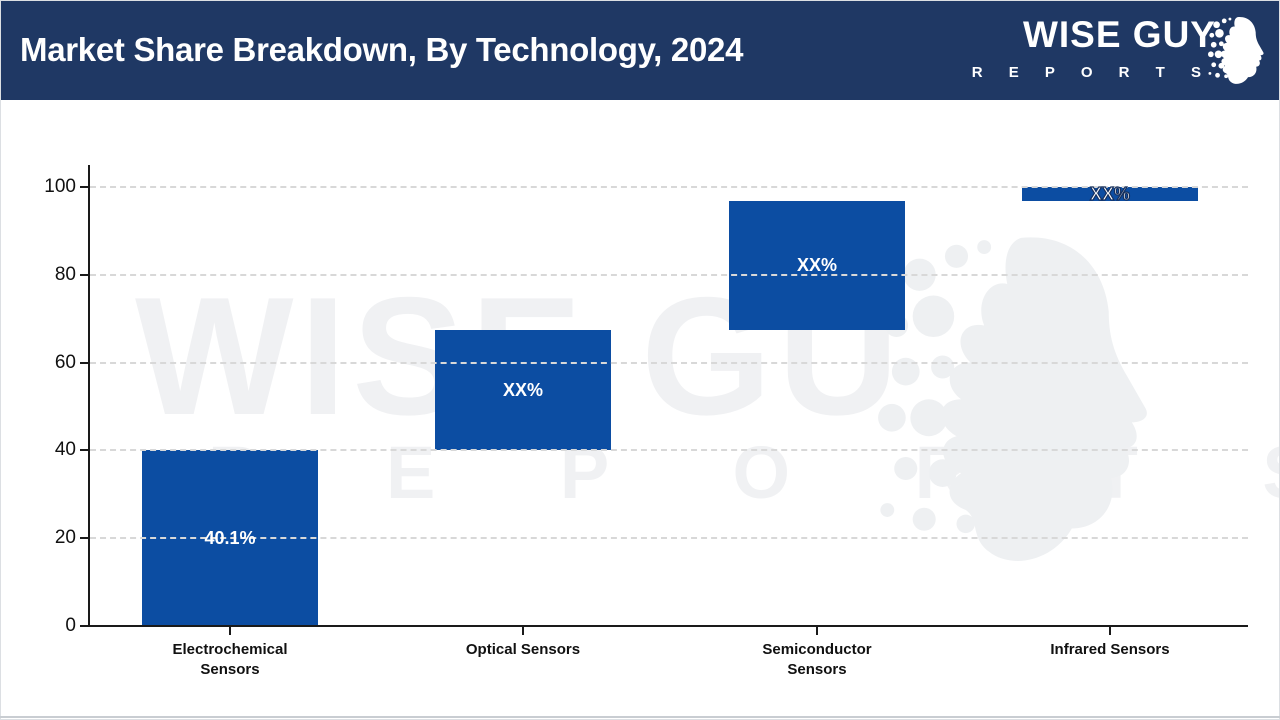 This screenshot has height=720, width=1280. Describe the element at coordinates (1119, 34) in the screenshot. I see `logo-wordmark: WISE GUY` at that location.